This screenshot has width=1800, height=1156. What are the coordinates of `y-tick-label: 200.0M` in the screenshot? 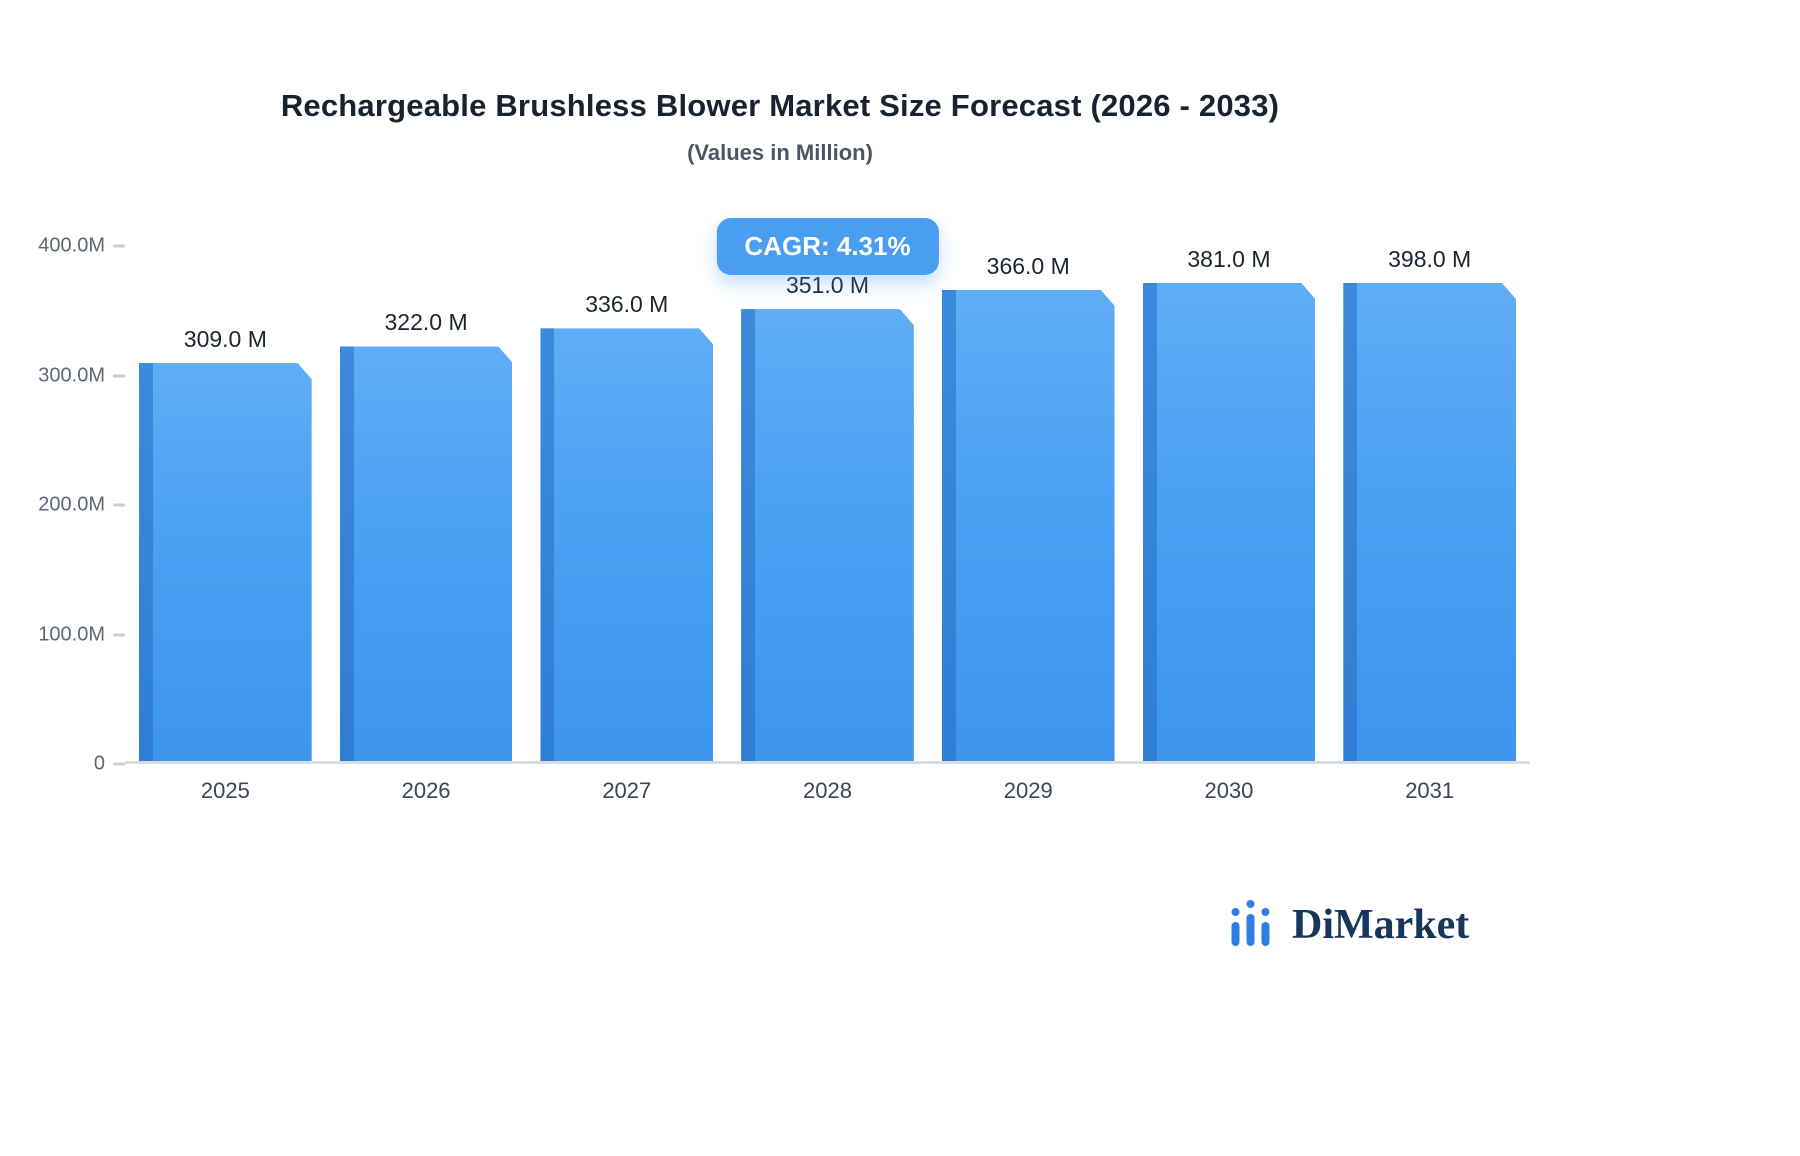 It's located at (71, 504).